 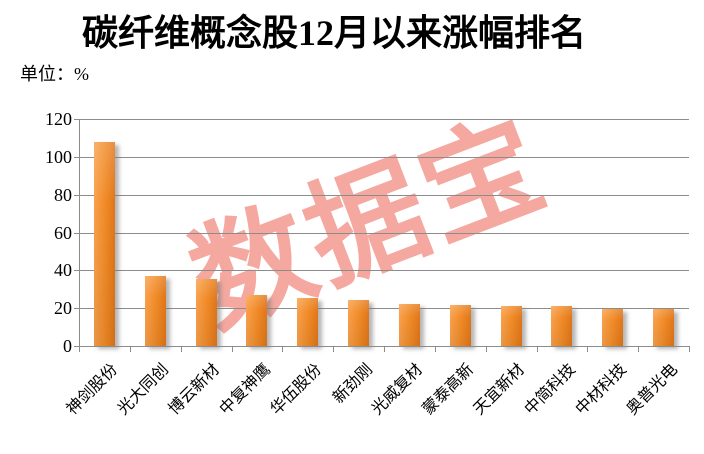 I want to click on bar-博云新材, so click(x=206, y=312).